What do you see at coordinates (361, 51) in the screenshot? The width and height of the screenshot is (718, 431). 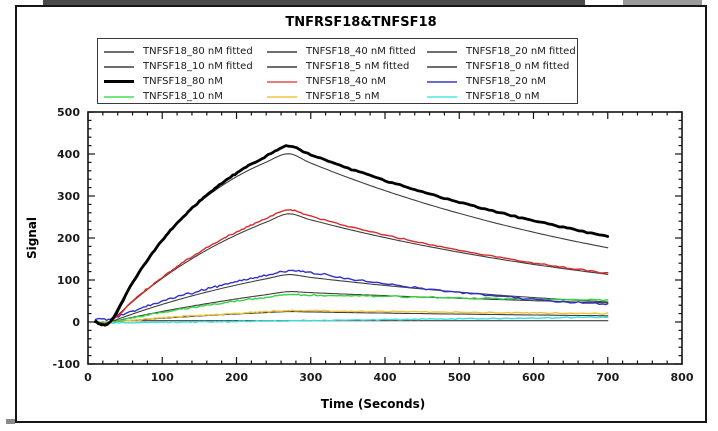 I see `legend-label: TNFSF18_40 nM fitted` at bounding box center [361, 51].